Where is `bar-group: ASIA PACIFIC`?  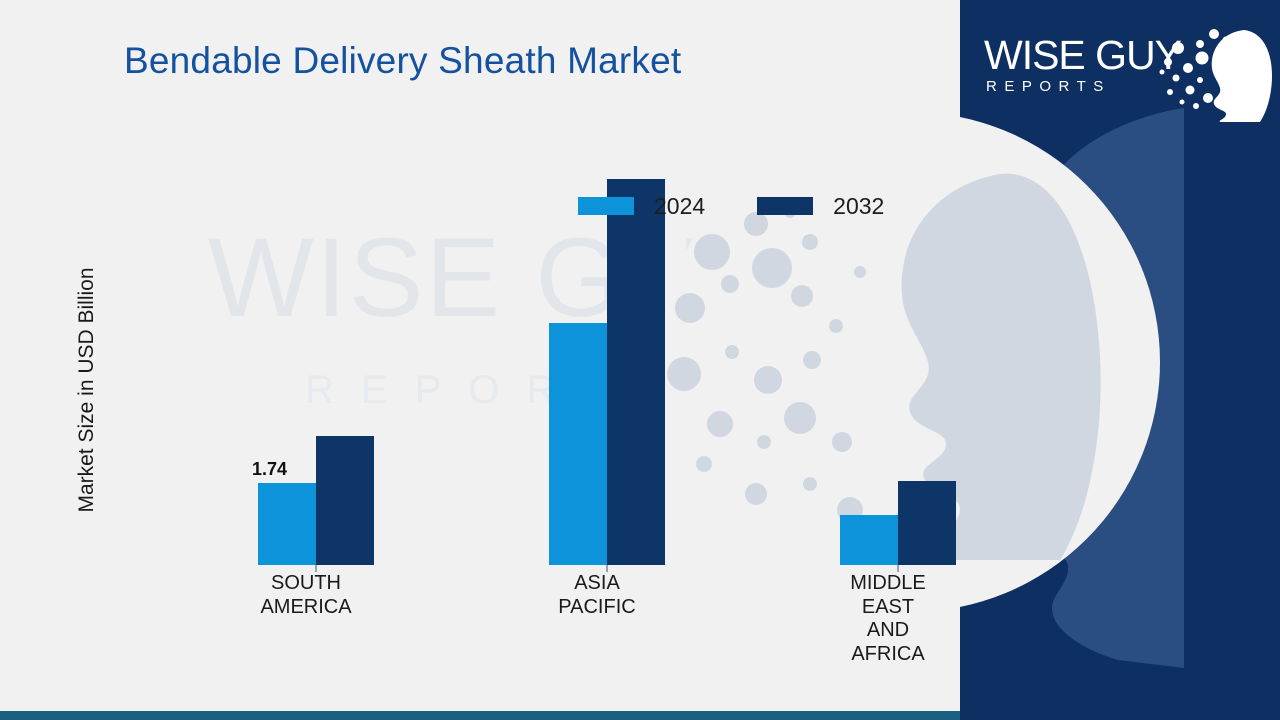
bar-group: ASIA PACIFIC is located at coordinates (597, 379).